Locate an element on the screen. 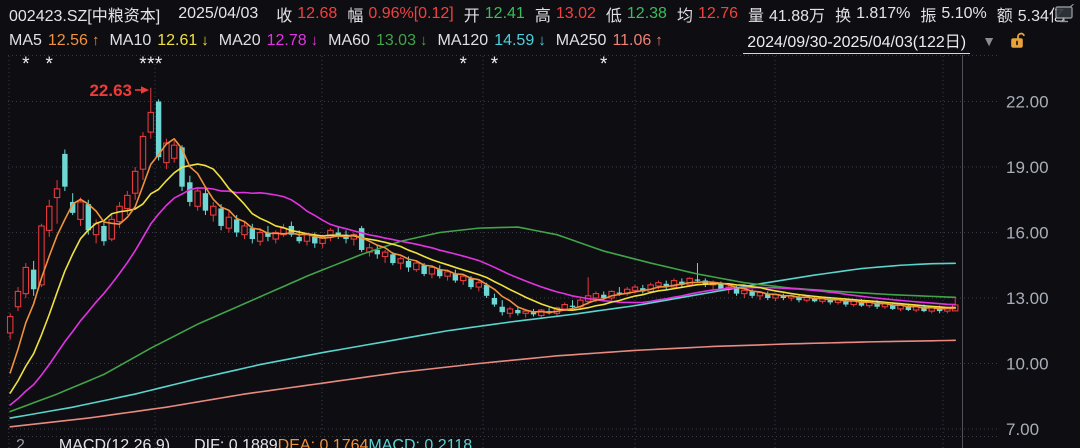 The width and height of the screenshot is (1080, 448). ma-legend-ma60: MA60 13.03 ↓ is located at coordinates (377, 41).